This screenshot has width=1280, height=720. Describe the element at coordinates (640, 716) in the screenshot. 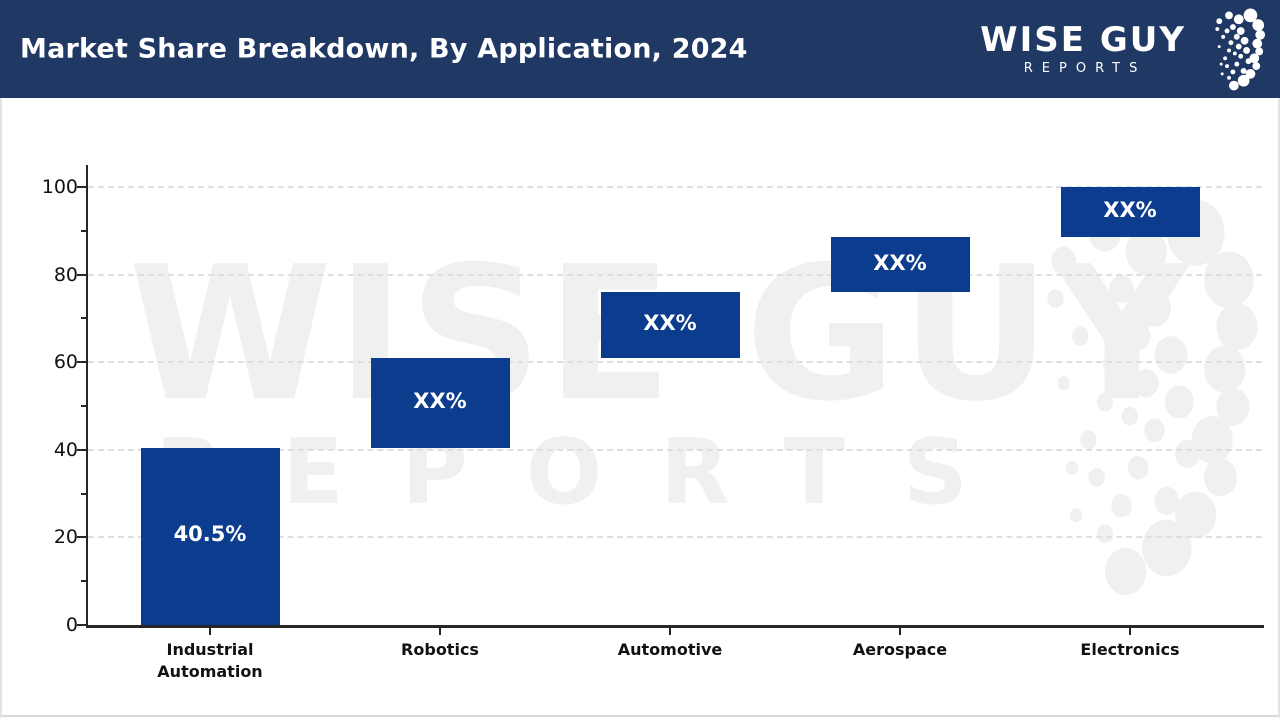

I see `bottom-border` at that location.